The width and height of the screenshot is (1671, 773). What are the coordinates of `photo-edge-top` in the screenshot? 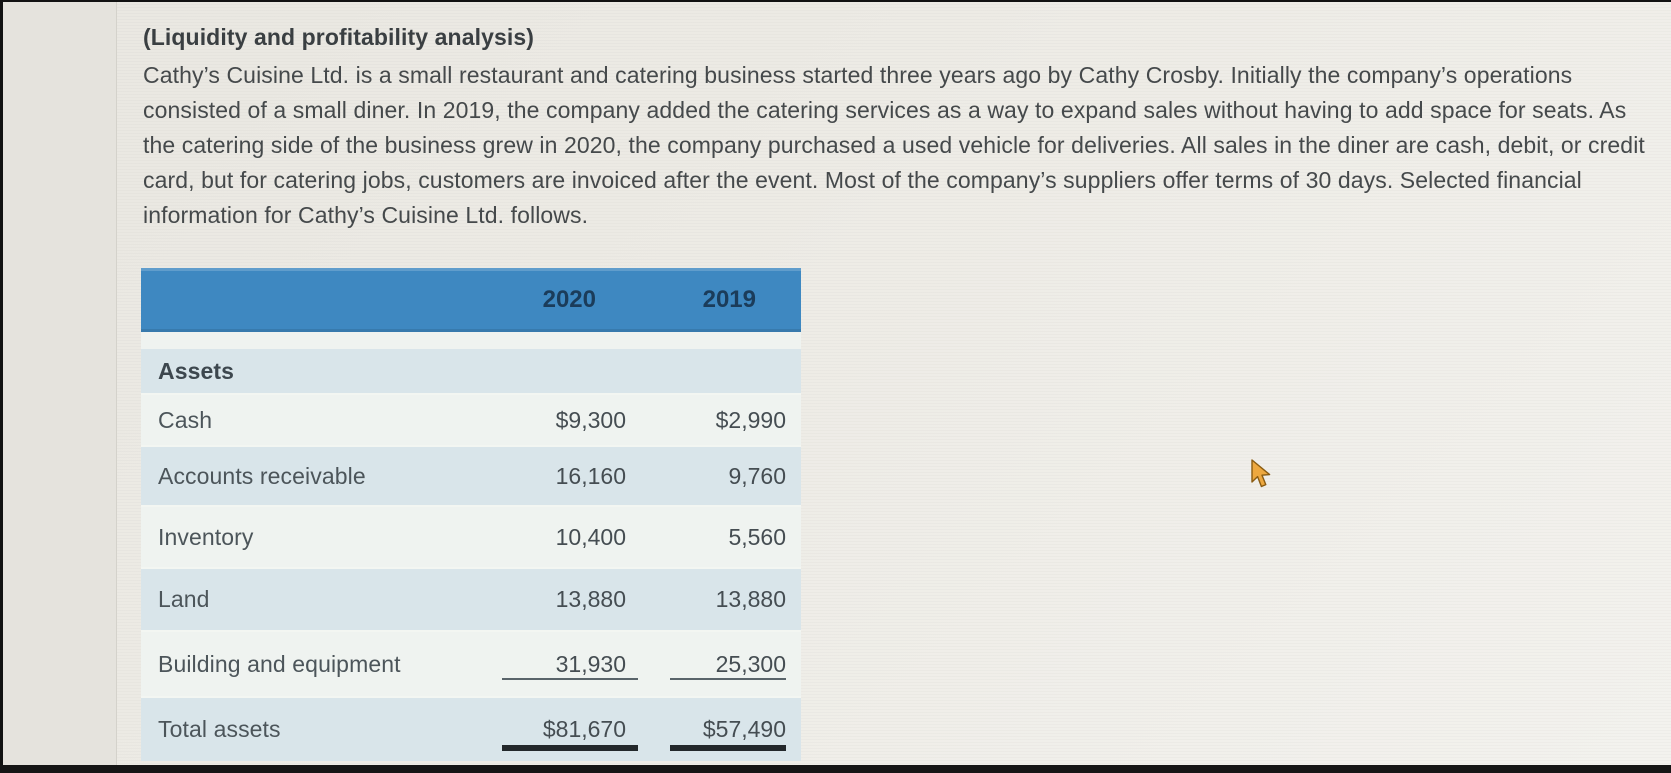 It's located at (835, 1).